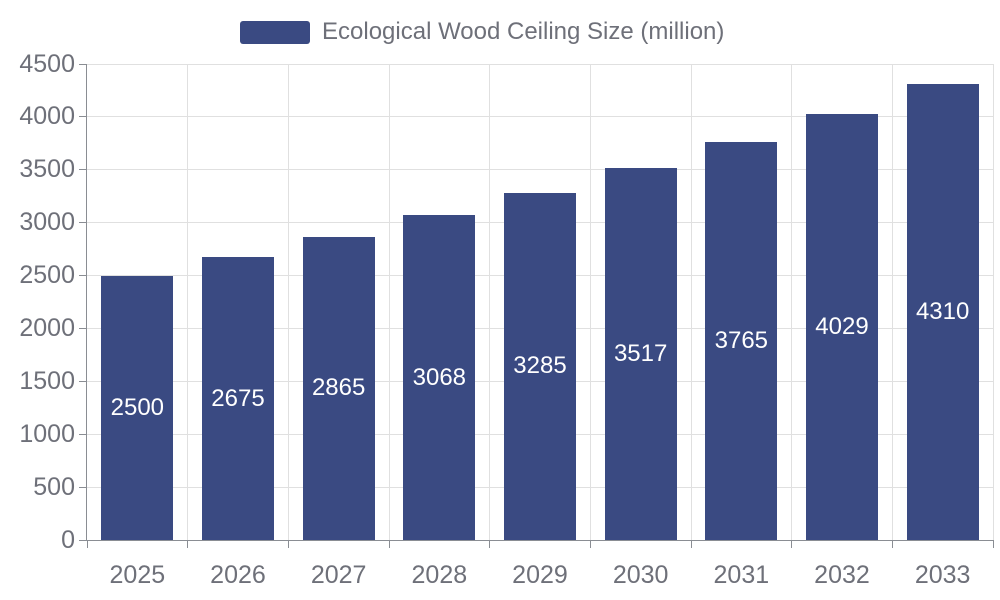 Image resolution: width=1000 pixels, height=600 pixels. What do you see at coordinates (47, 116) in the screenshot?
I see `y-axis-label: 4000` at bounding box center [47, 116].